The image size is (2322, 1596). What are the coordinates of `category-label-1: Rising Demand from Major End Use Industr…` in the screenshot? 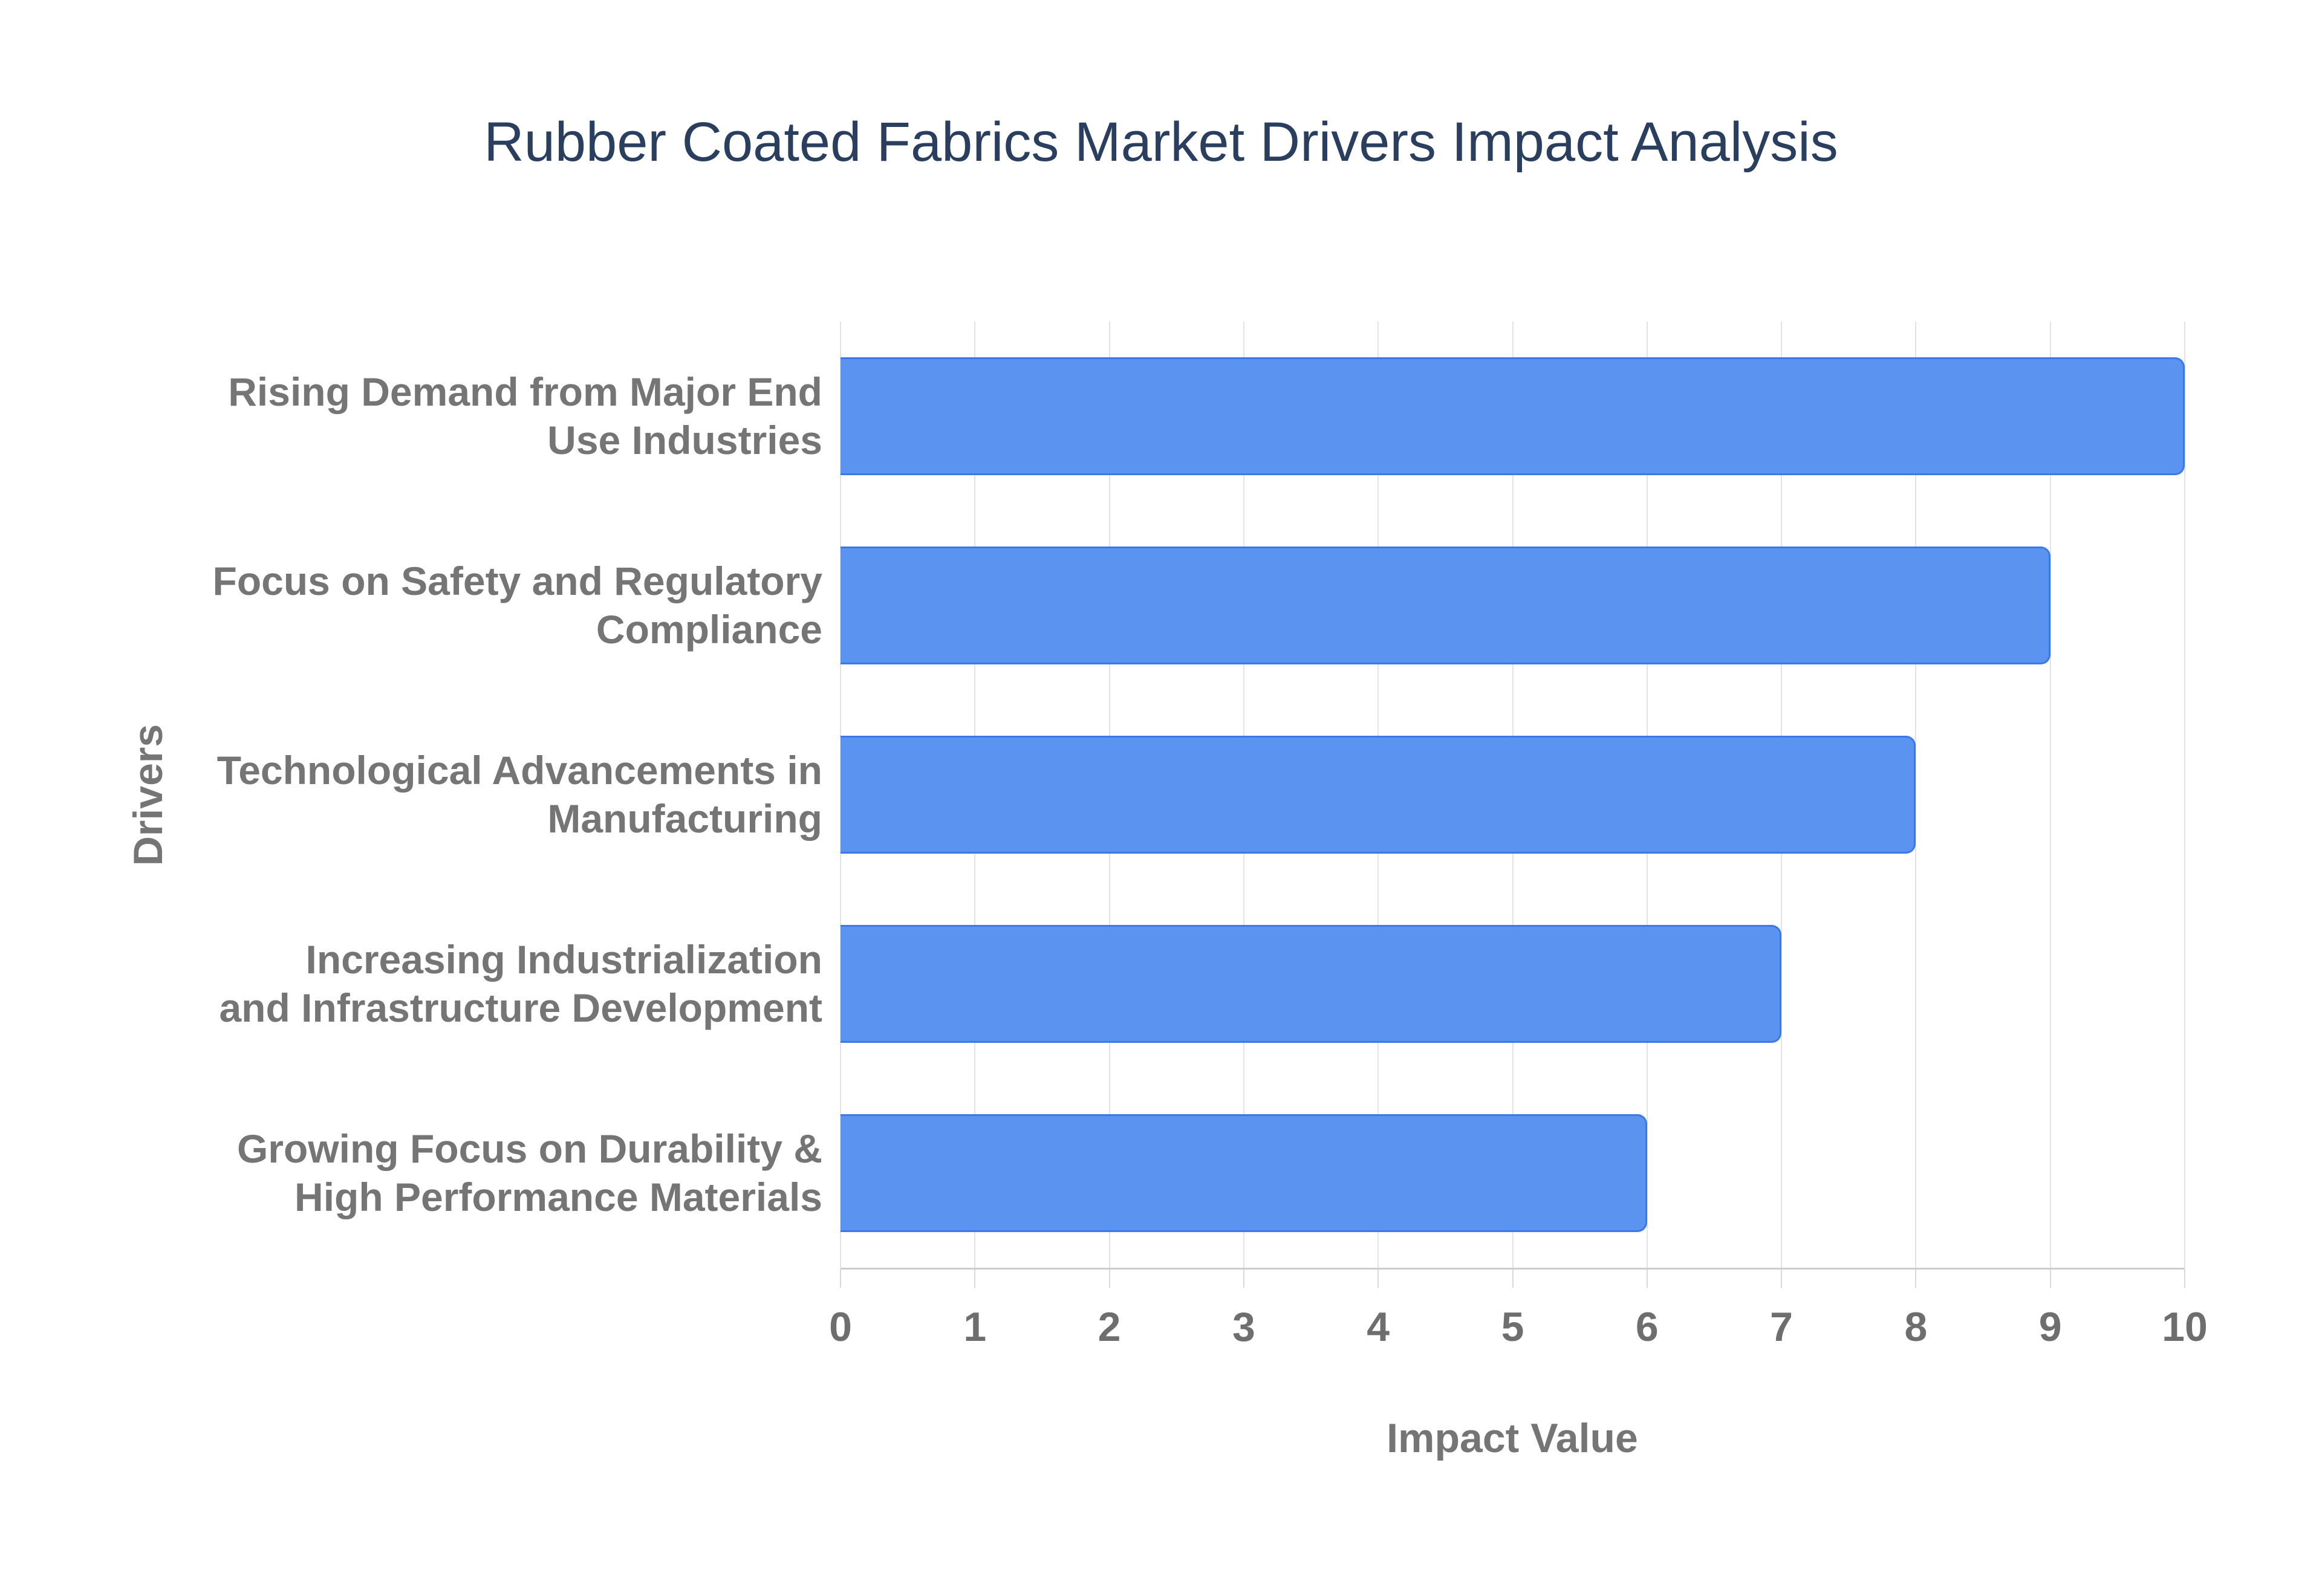 It's located at (525, 415).